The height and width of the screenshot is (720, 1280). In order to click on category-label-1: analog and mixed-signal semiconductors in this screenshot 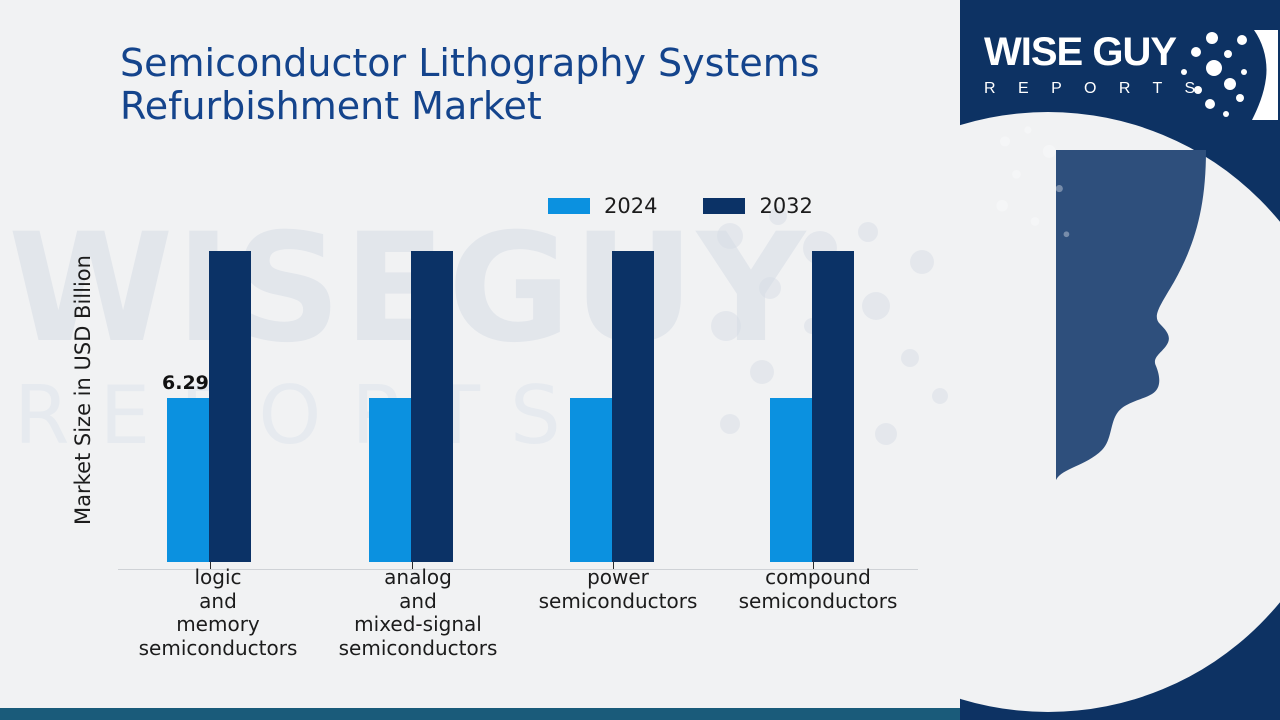, I will do `click(418, 620)`.